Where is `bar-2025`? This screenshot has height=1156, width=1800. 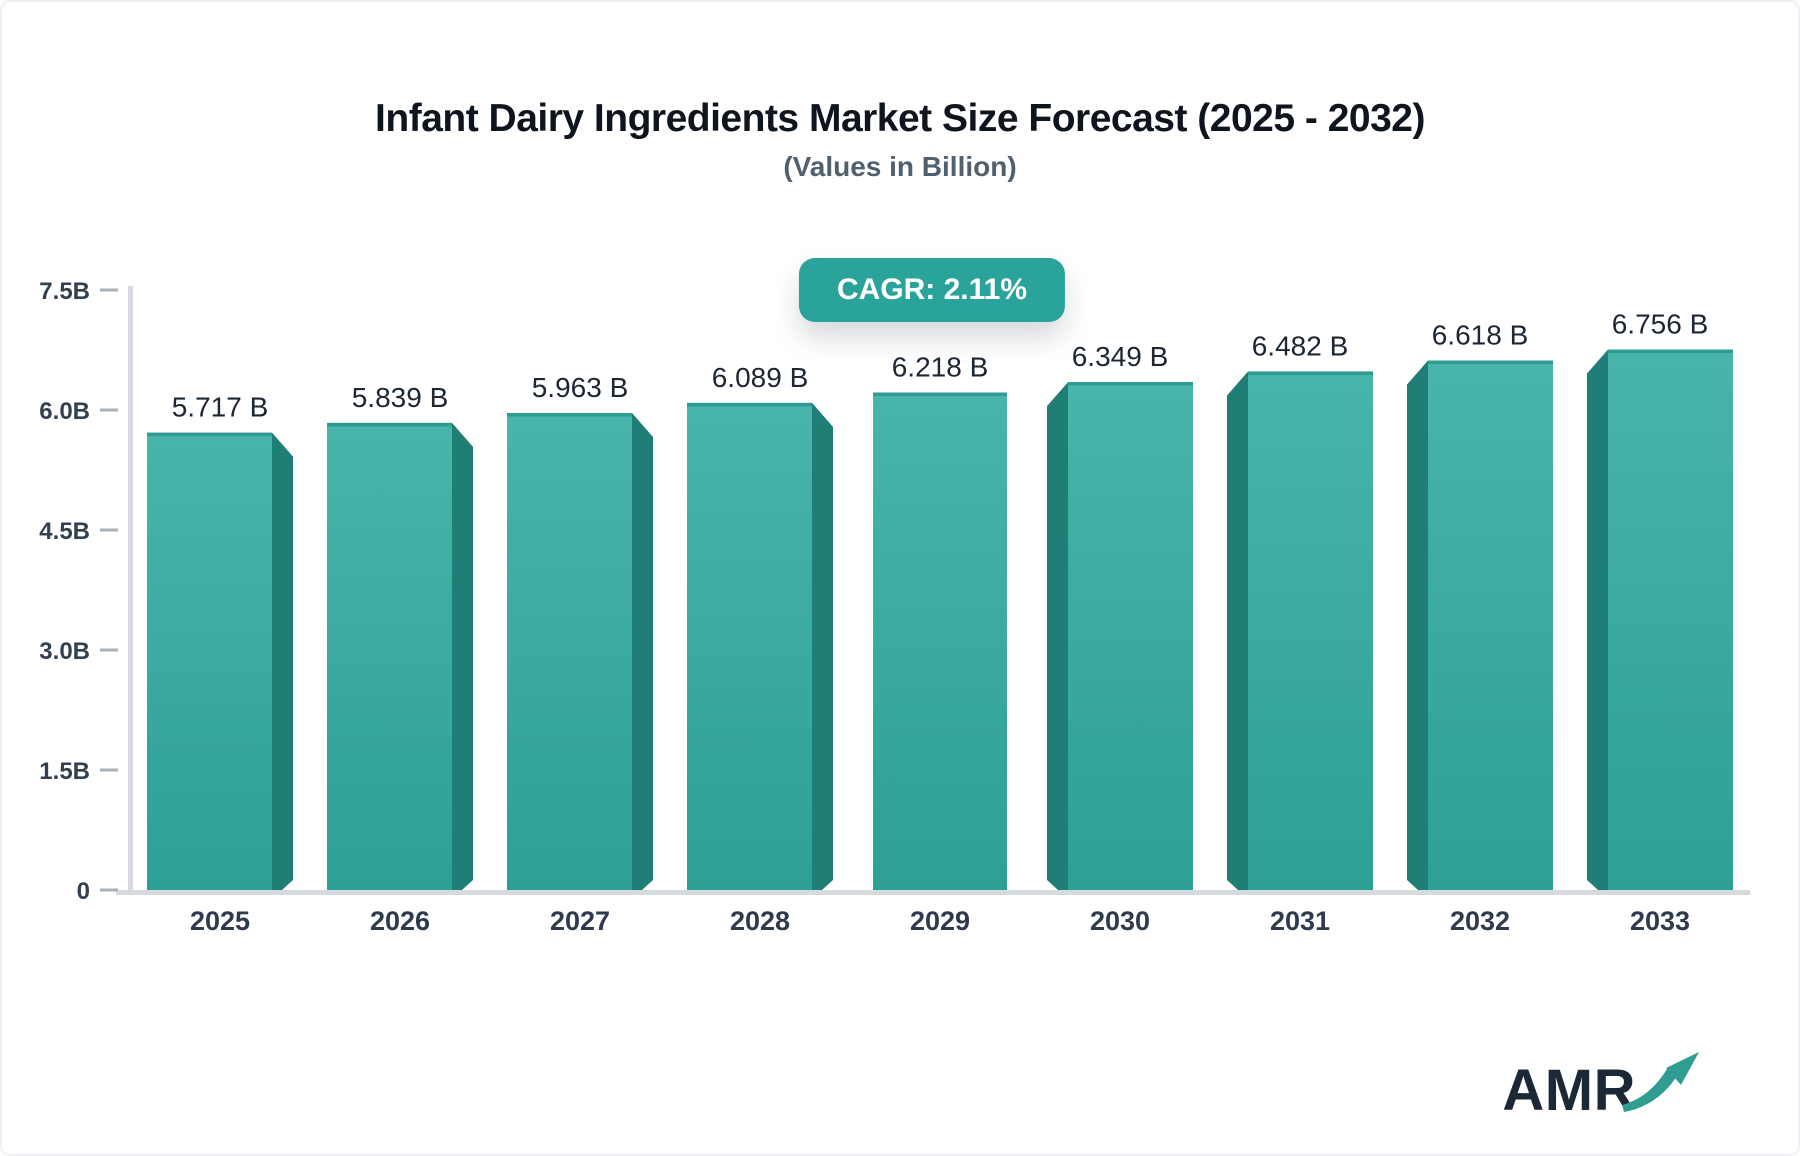 bar-2025 is located at coordinates (209, 661).